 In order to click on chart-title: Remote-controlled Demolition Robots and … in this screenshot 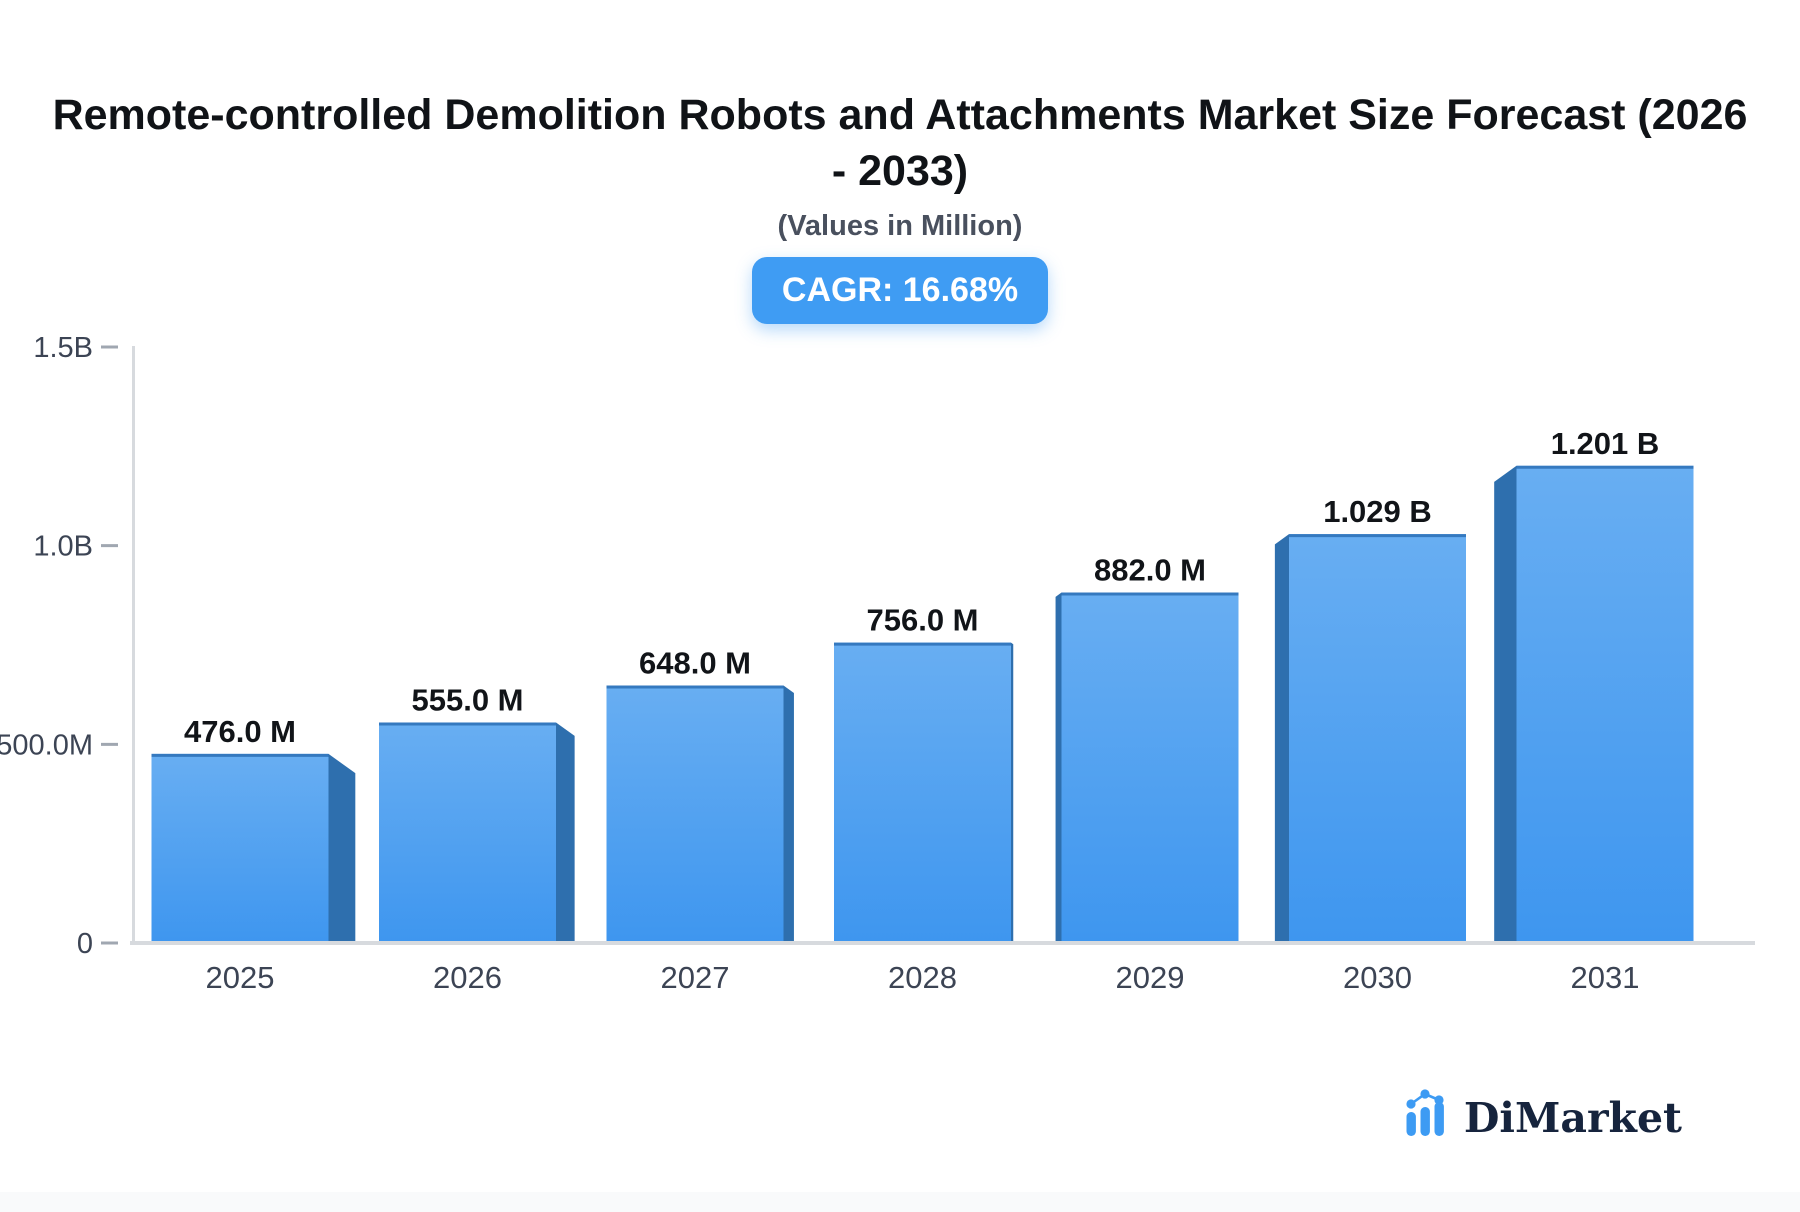, I will do `click(900, 144)`.